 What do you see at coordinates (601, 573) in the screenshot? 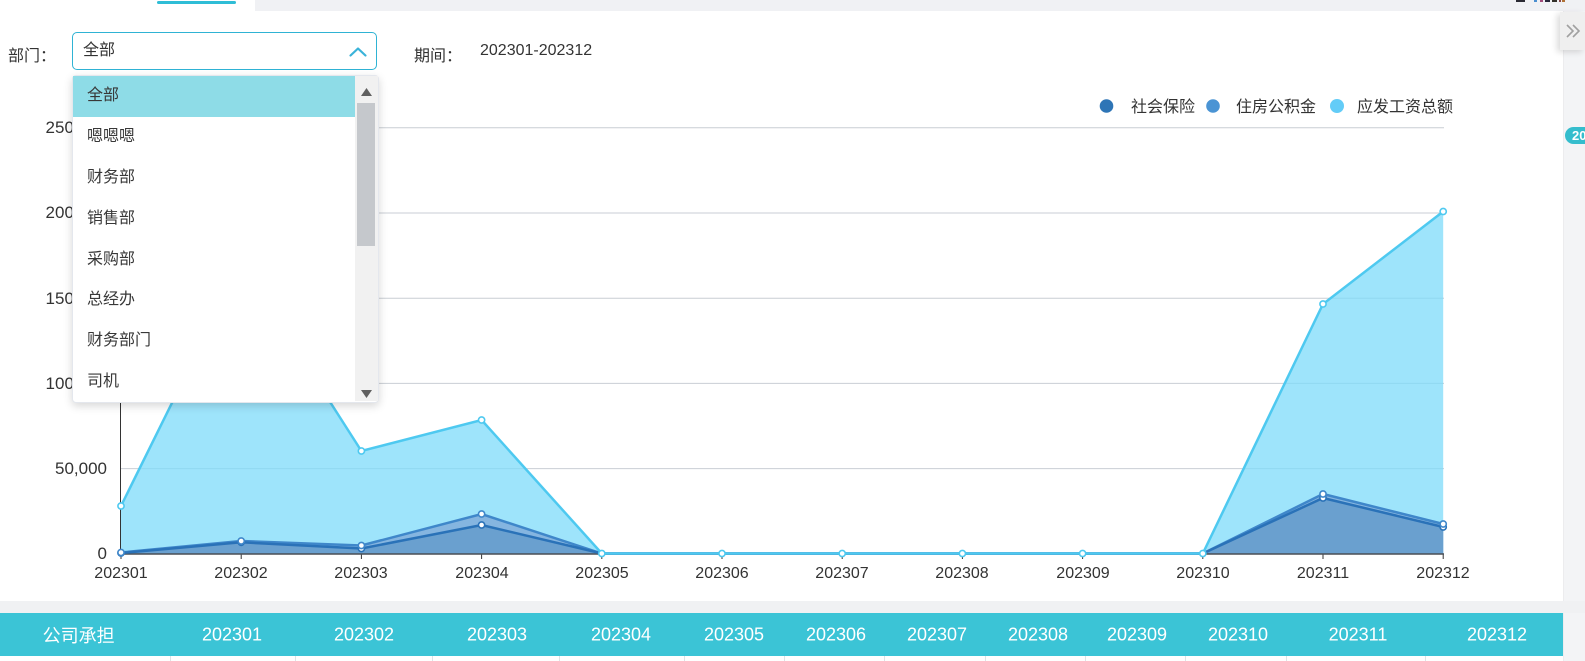
I see `svg-text: 202305` at bounding box center [601, 573].